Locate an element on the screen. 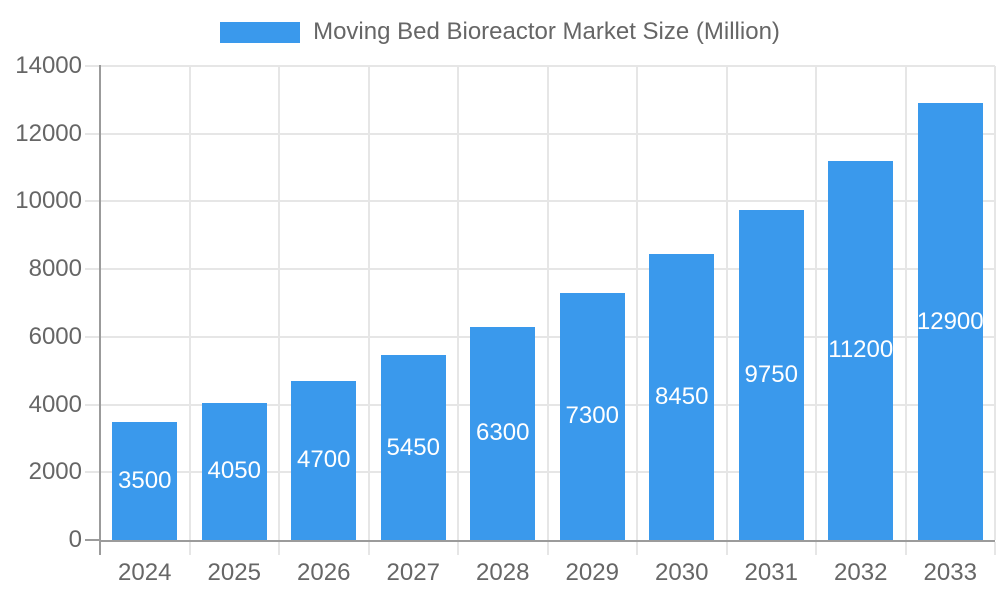  x-tick-label: 2025 is located at coordinates (234, 572).